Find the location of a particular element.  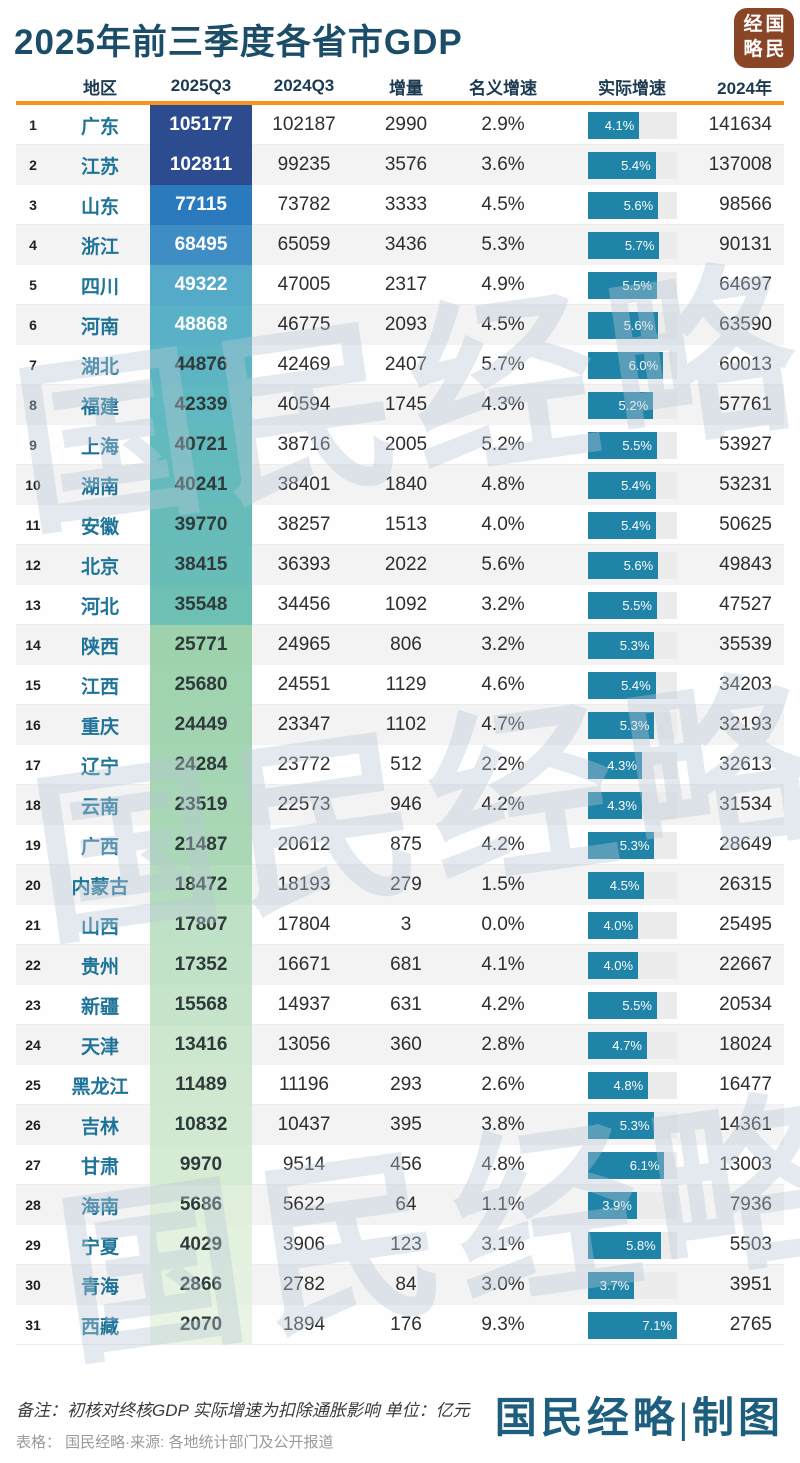

gdp-2024-cell: 14361 is located at coordinates (745, 1124).